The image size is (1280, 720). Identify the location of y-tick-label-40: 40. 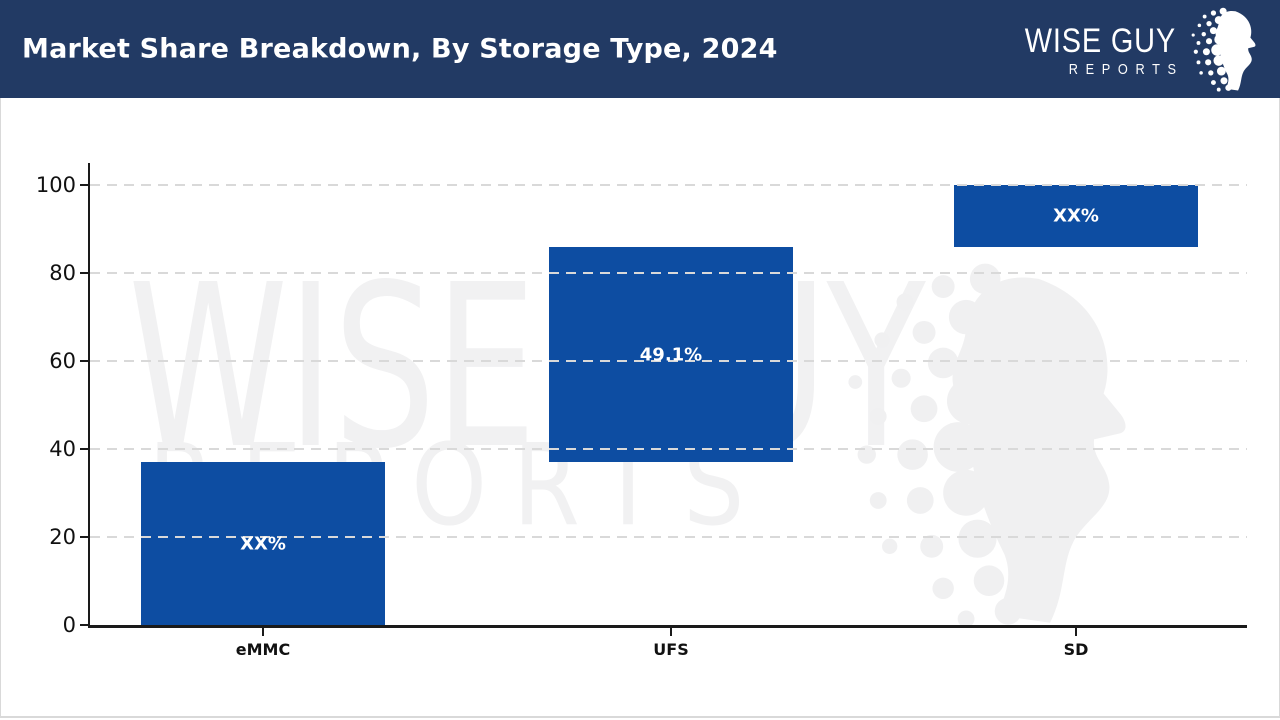
(62, 449).